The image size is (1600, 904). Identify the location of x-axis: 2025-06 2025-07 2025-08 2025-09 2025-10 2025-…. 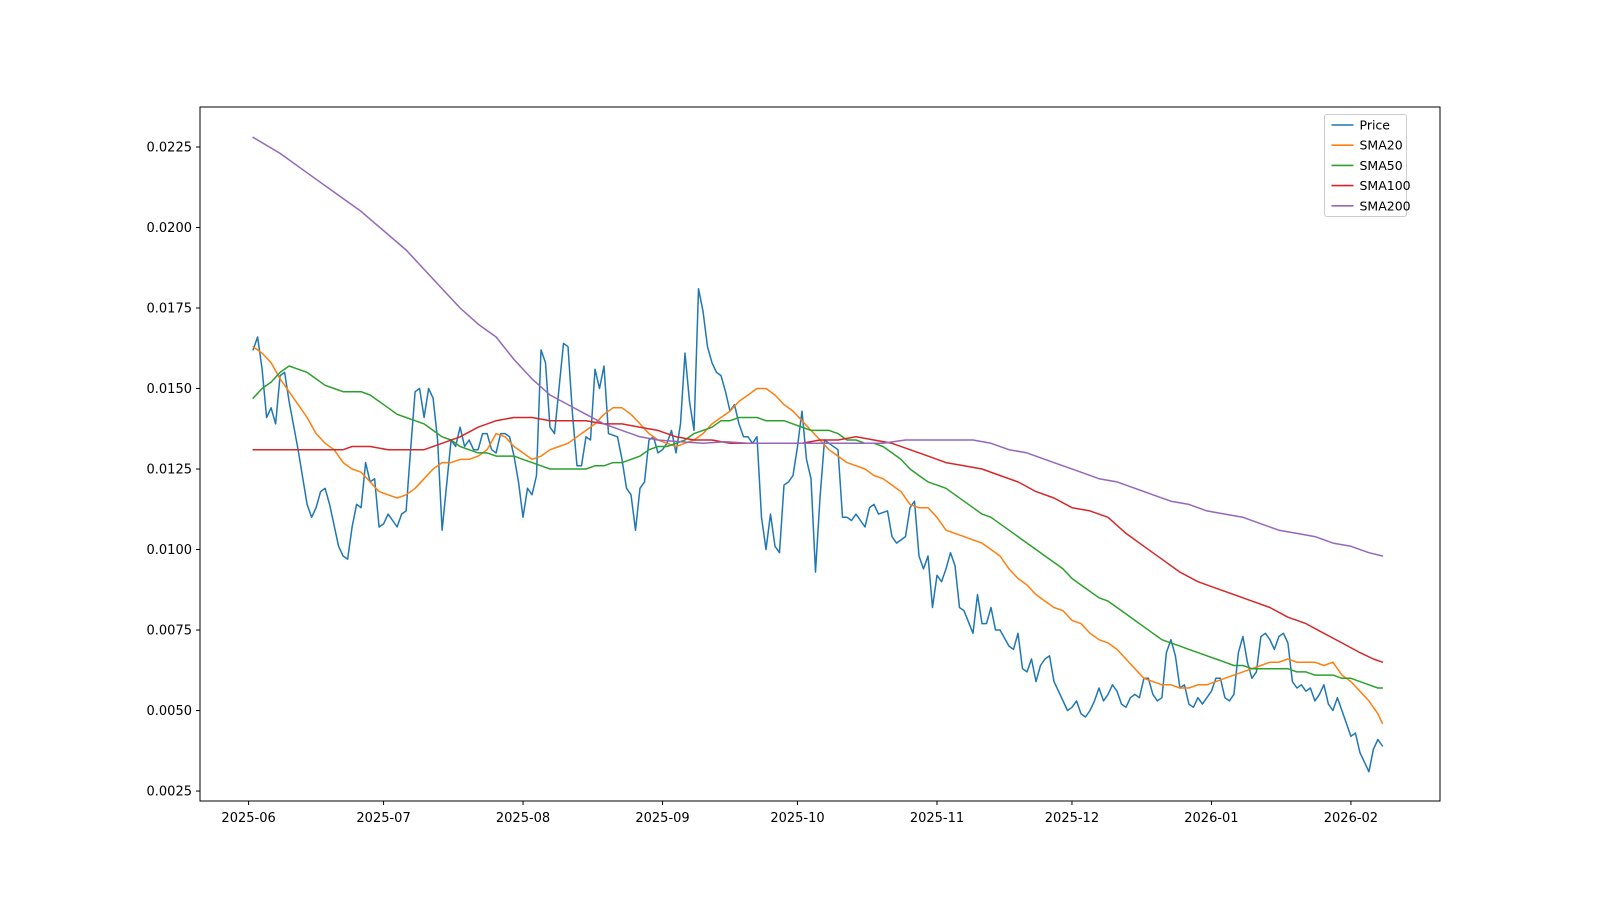
(799, 813).